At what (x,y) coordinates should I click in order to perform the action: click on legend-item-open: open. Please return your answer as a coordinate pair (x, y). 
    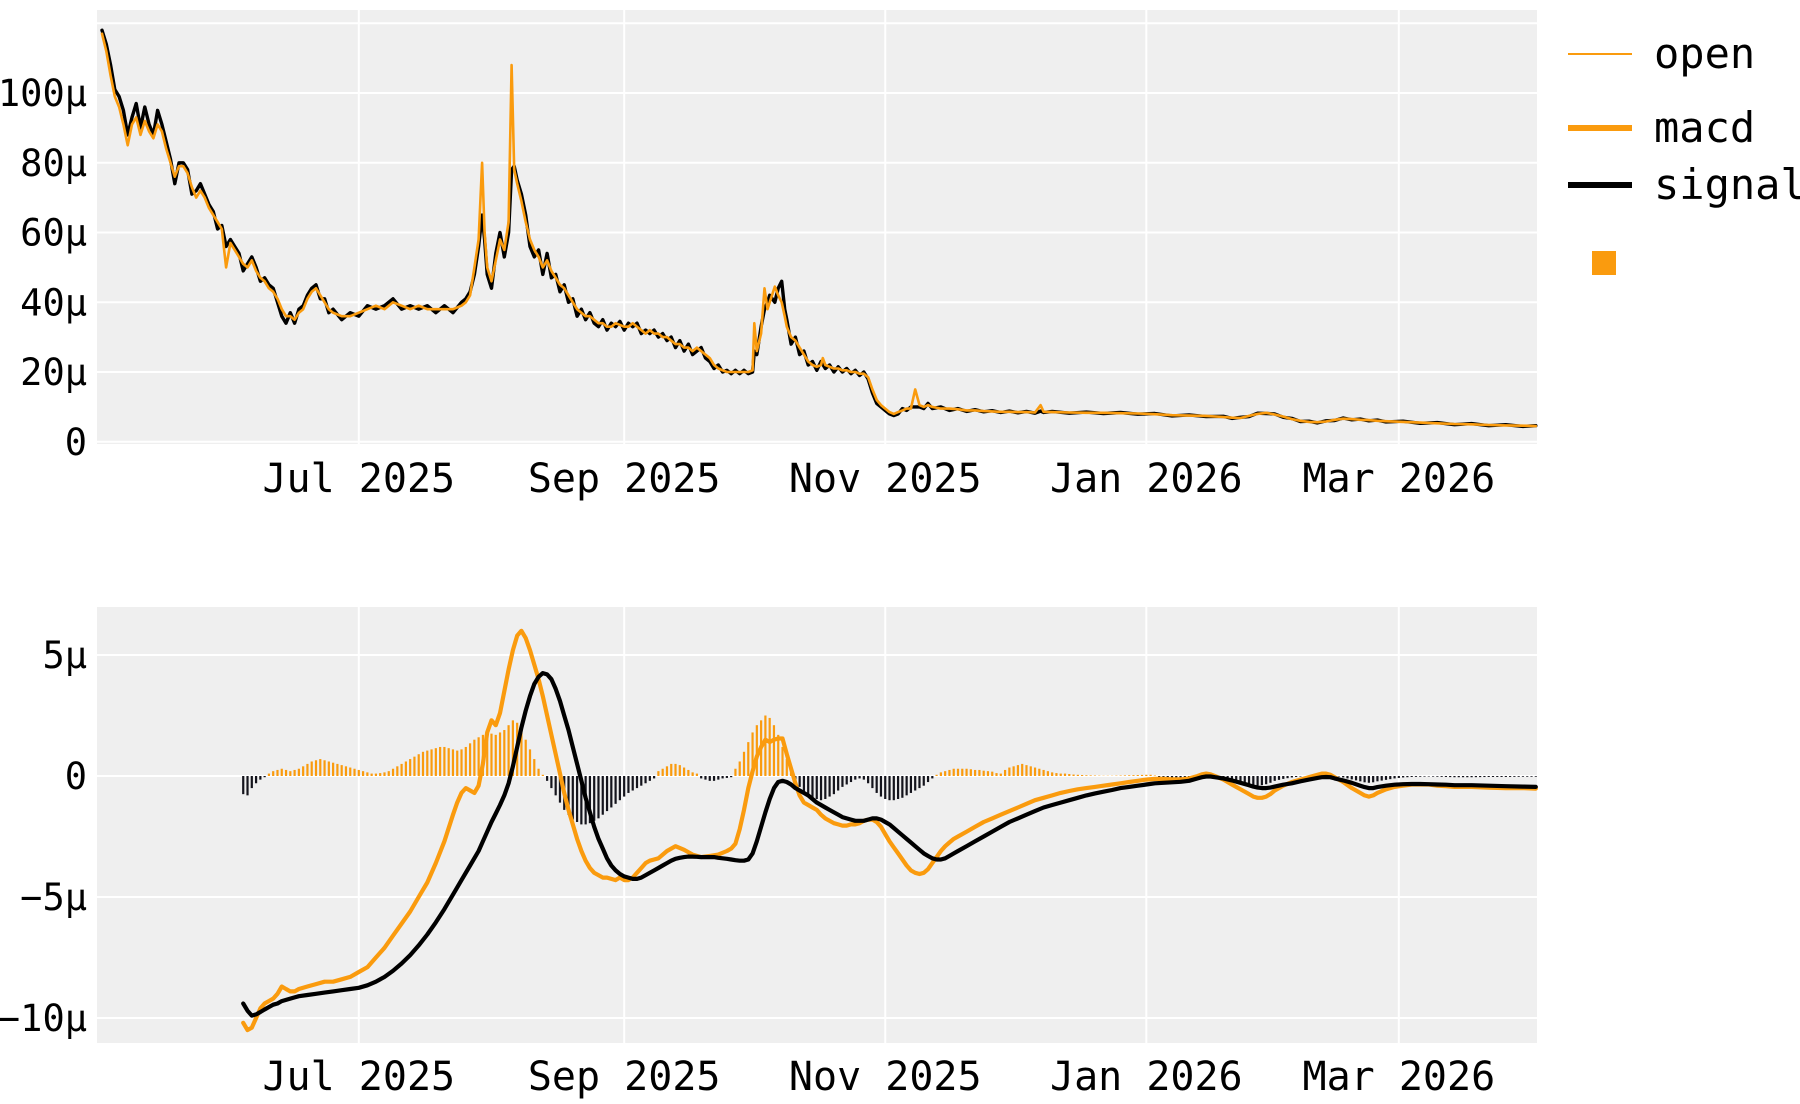
    Looking at the image, I should click on (1683, 54).